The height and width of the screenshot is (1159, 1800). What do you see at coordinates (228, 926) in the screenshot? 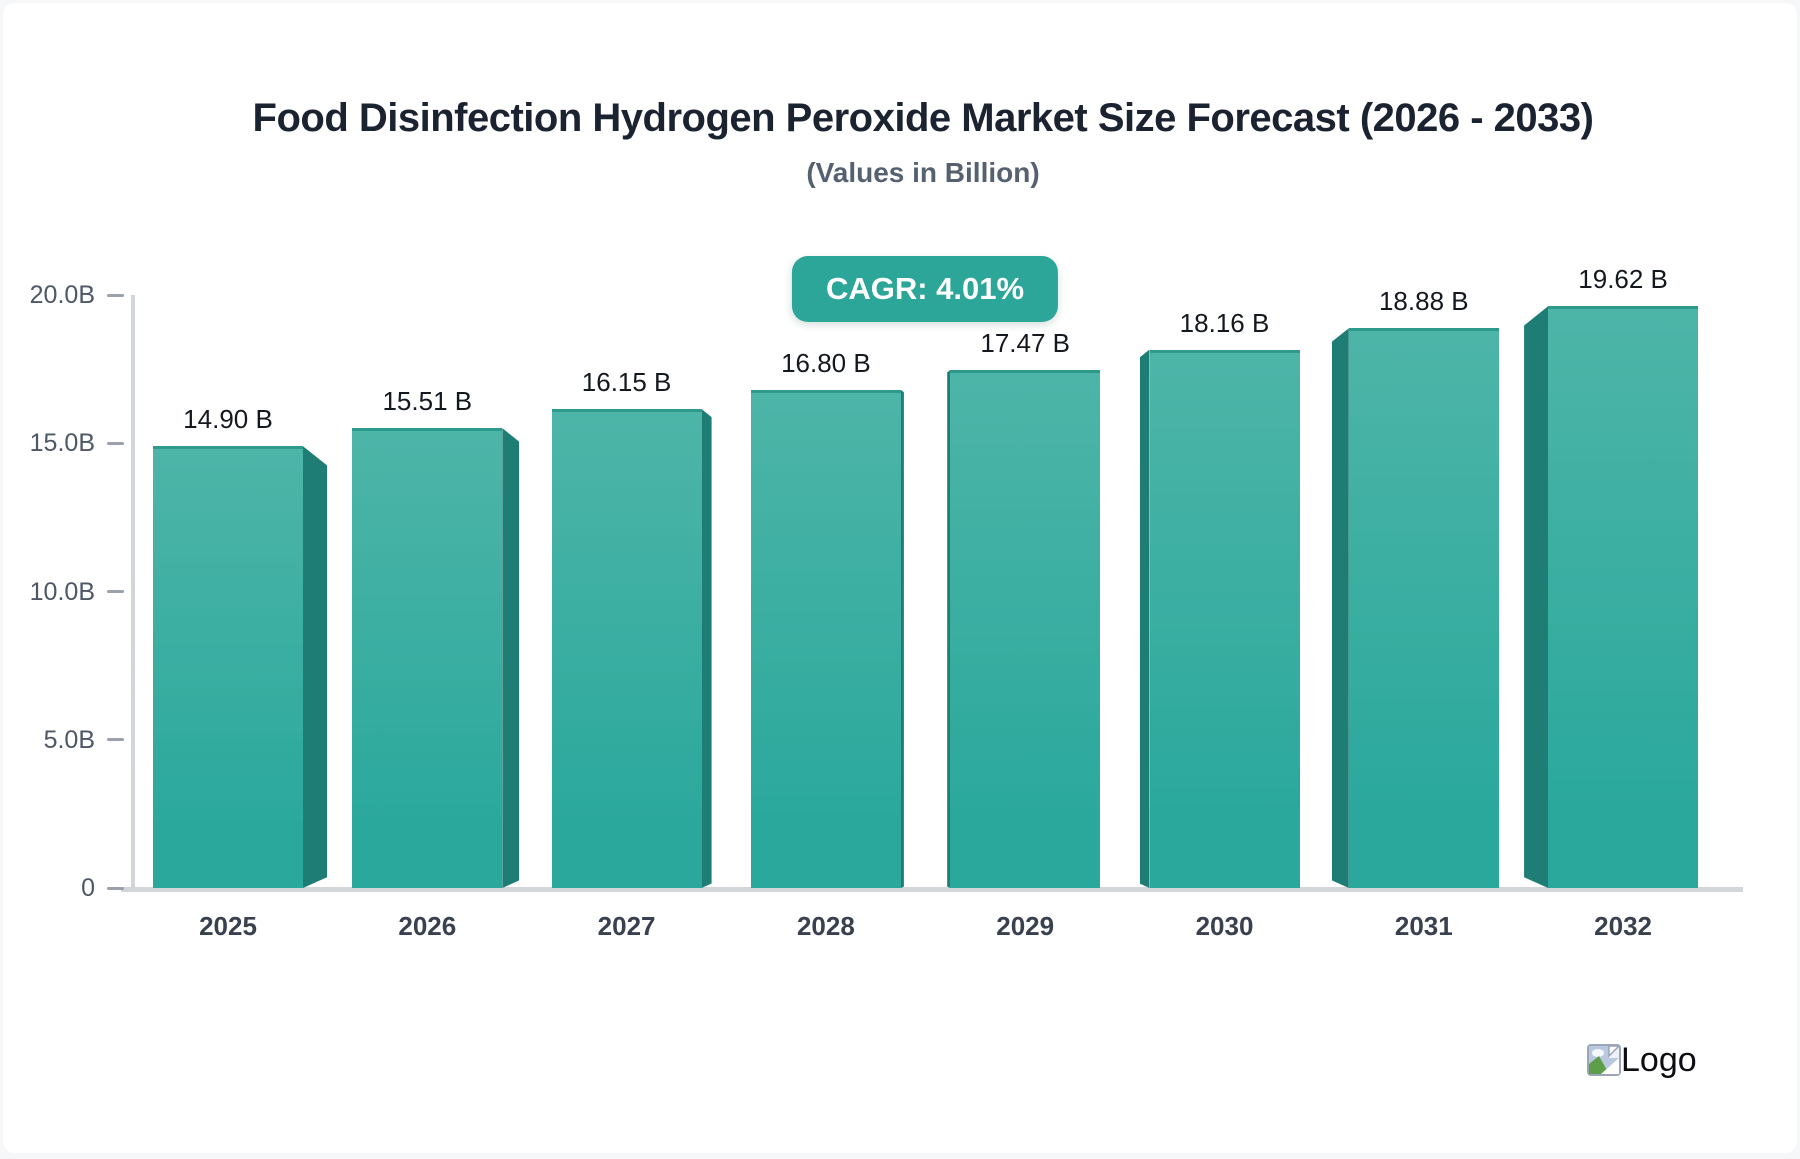
I see `x-tick-label: 2025` at bounding box center [228, 926].